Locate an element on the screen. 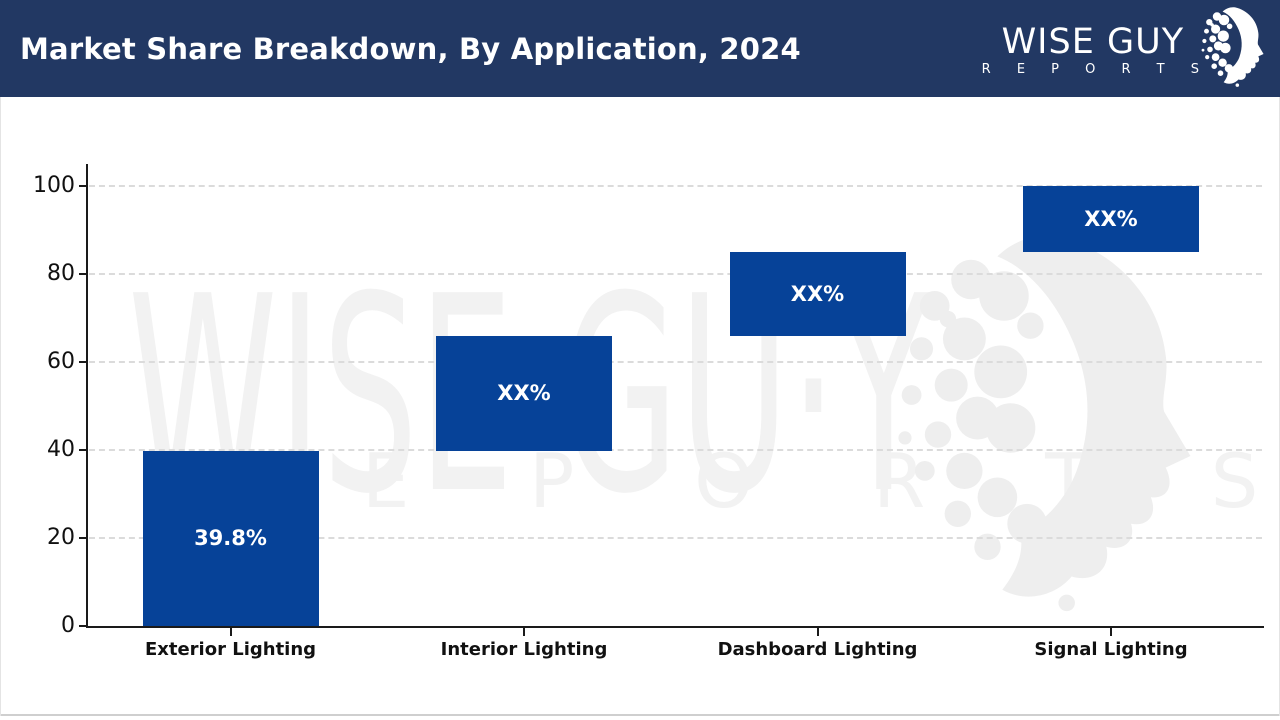  card-bottom-border is located at coordinates (640, 715).